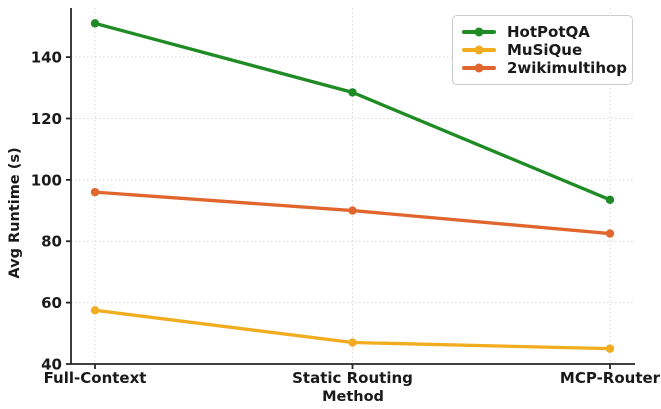 The image size is (661, 409). What do you see at coordinates (46, 180) in the screenshot?
I see `y-tick-label: 100` at bounding box center [46, 180].